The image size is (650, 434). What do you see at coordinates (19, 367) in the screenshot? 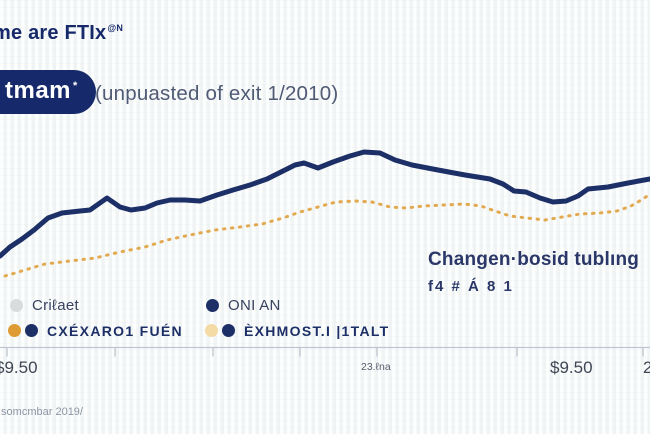
I see `x-axis-label-left: $9.50` at bounding box center [19, 367].